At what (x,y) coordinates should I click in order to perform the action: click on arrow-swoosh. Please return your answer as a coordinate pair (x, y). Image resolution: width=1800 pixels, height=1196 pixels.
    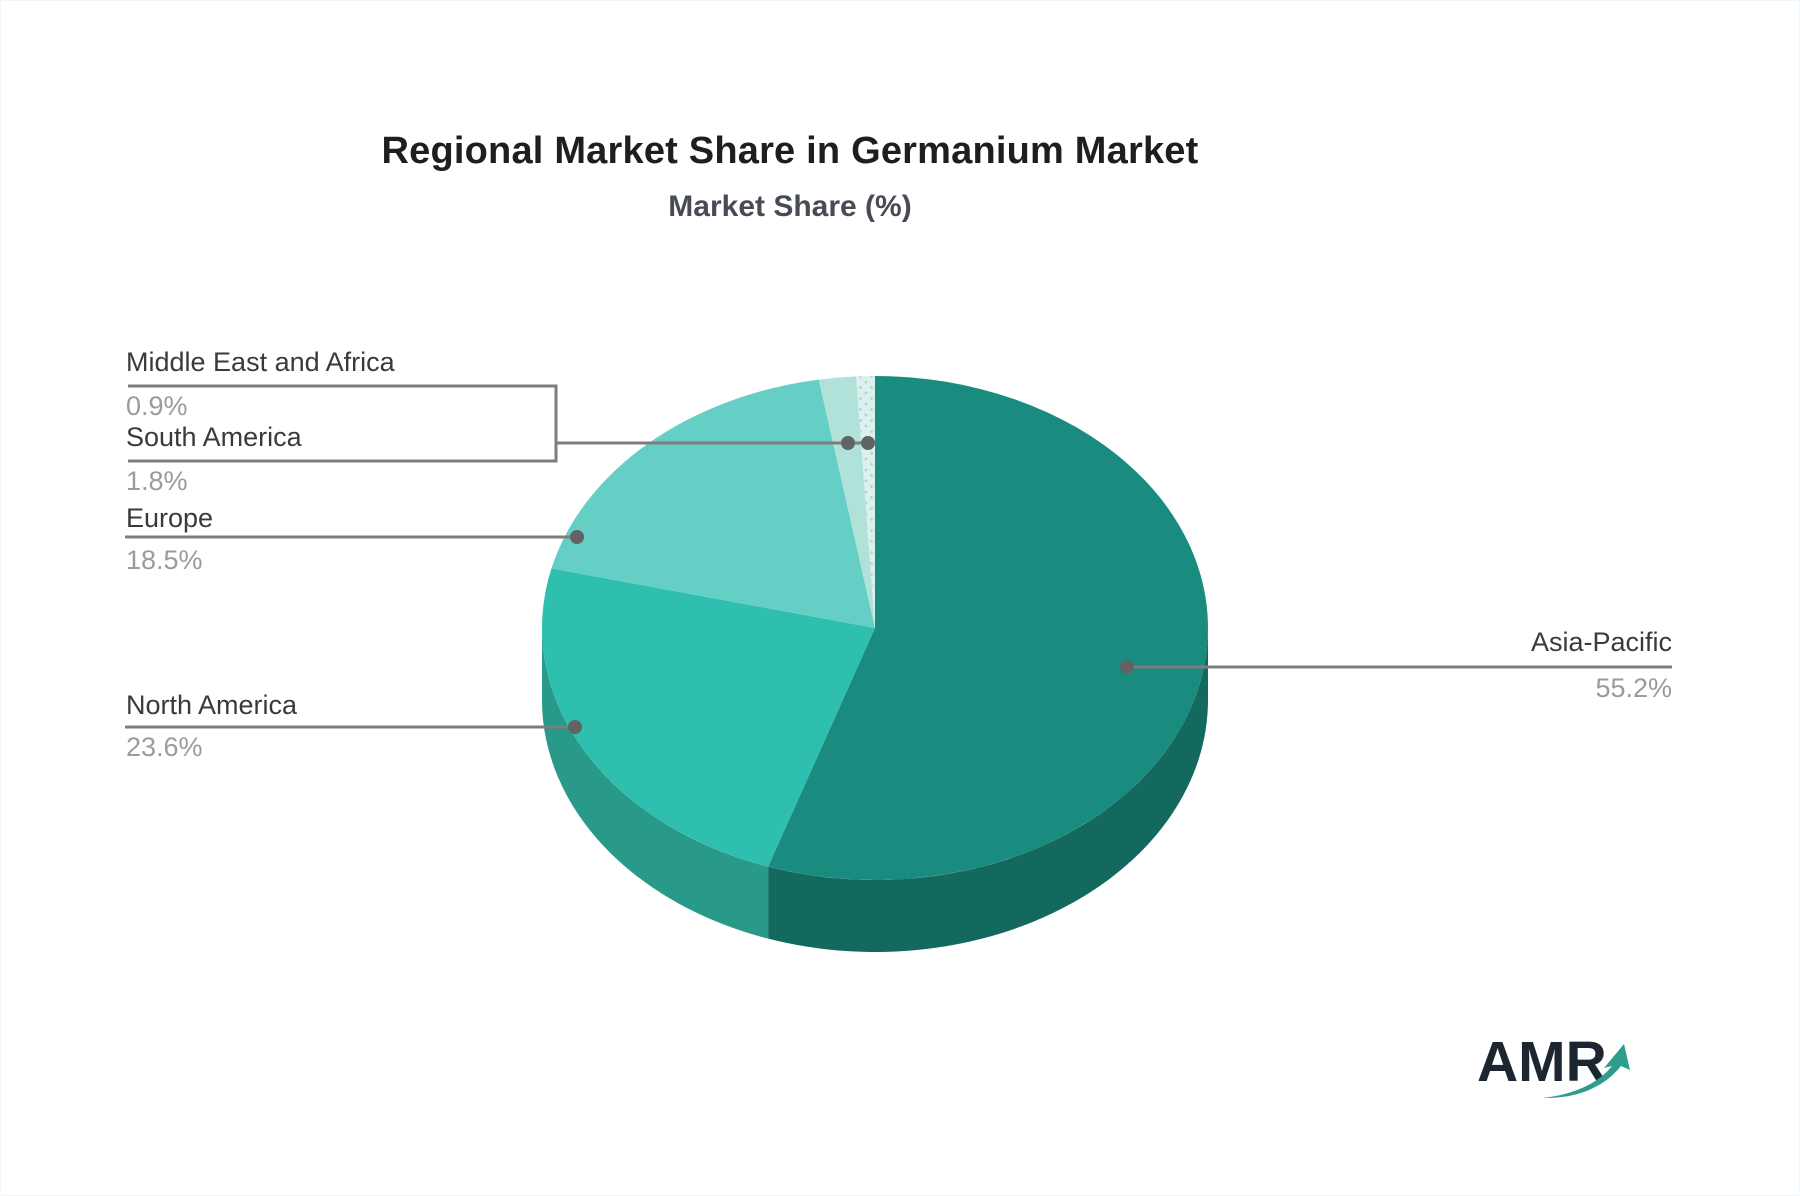
    Looking at the image, I should click on (1586, 1071).